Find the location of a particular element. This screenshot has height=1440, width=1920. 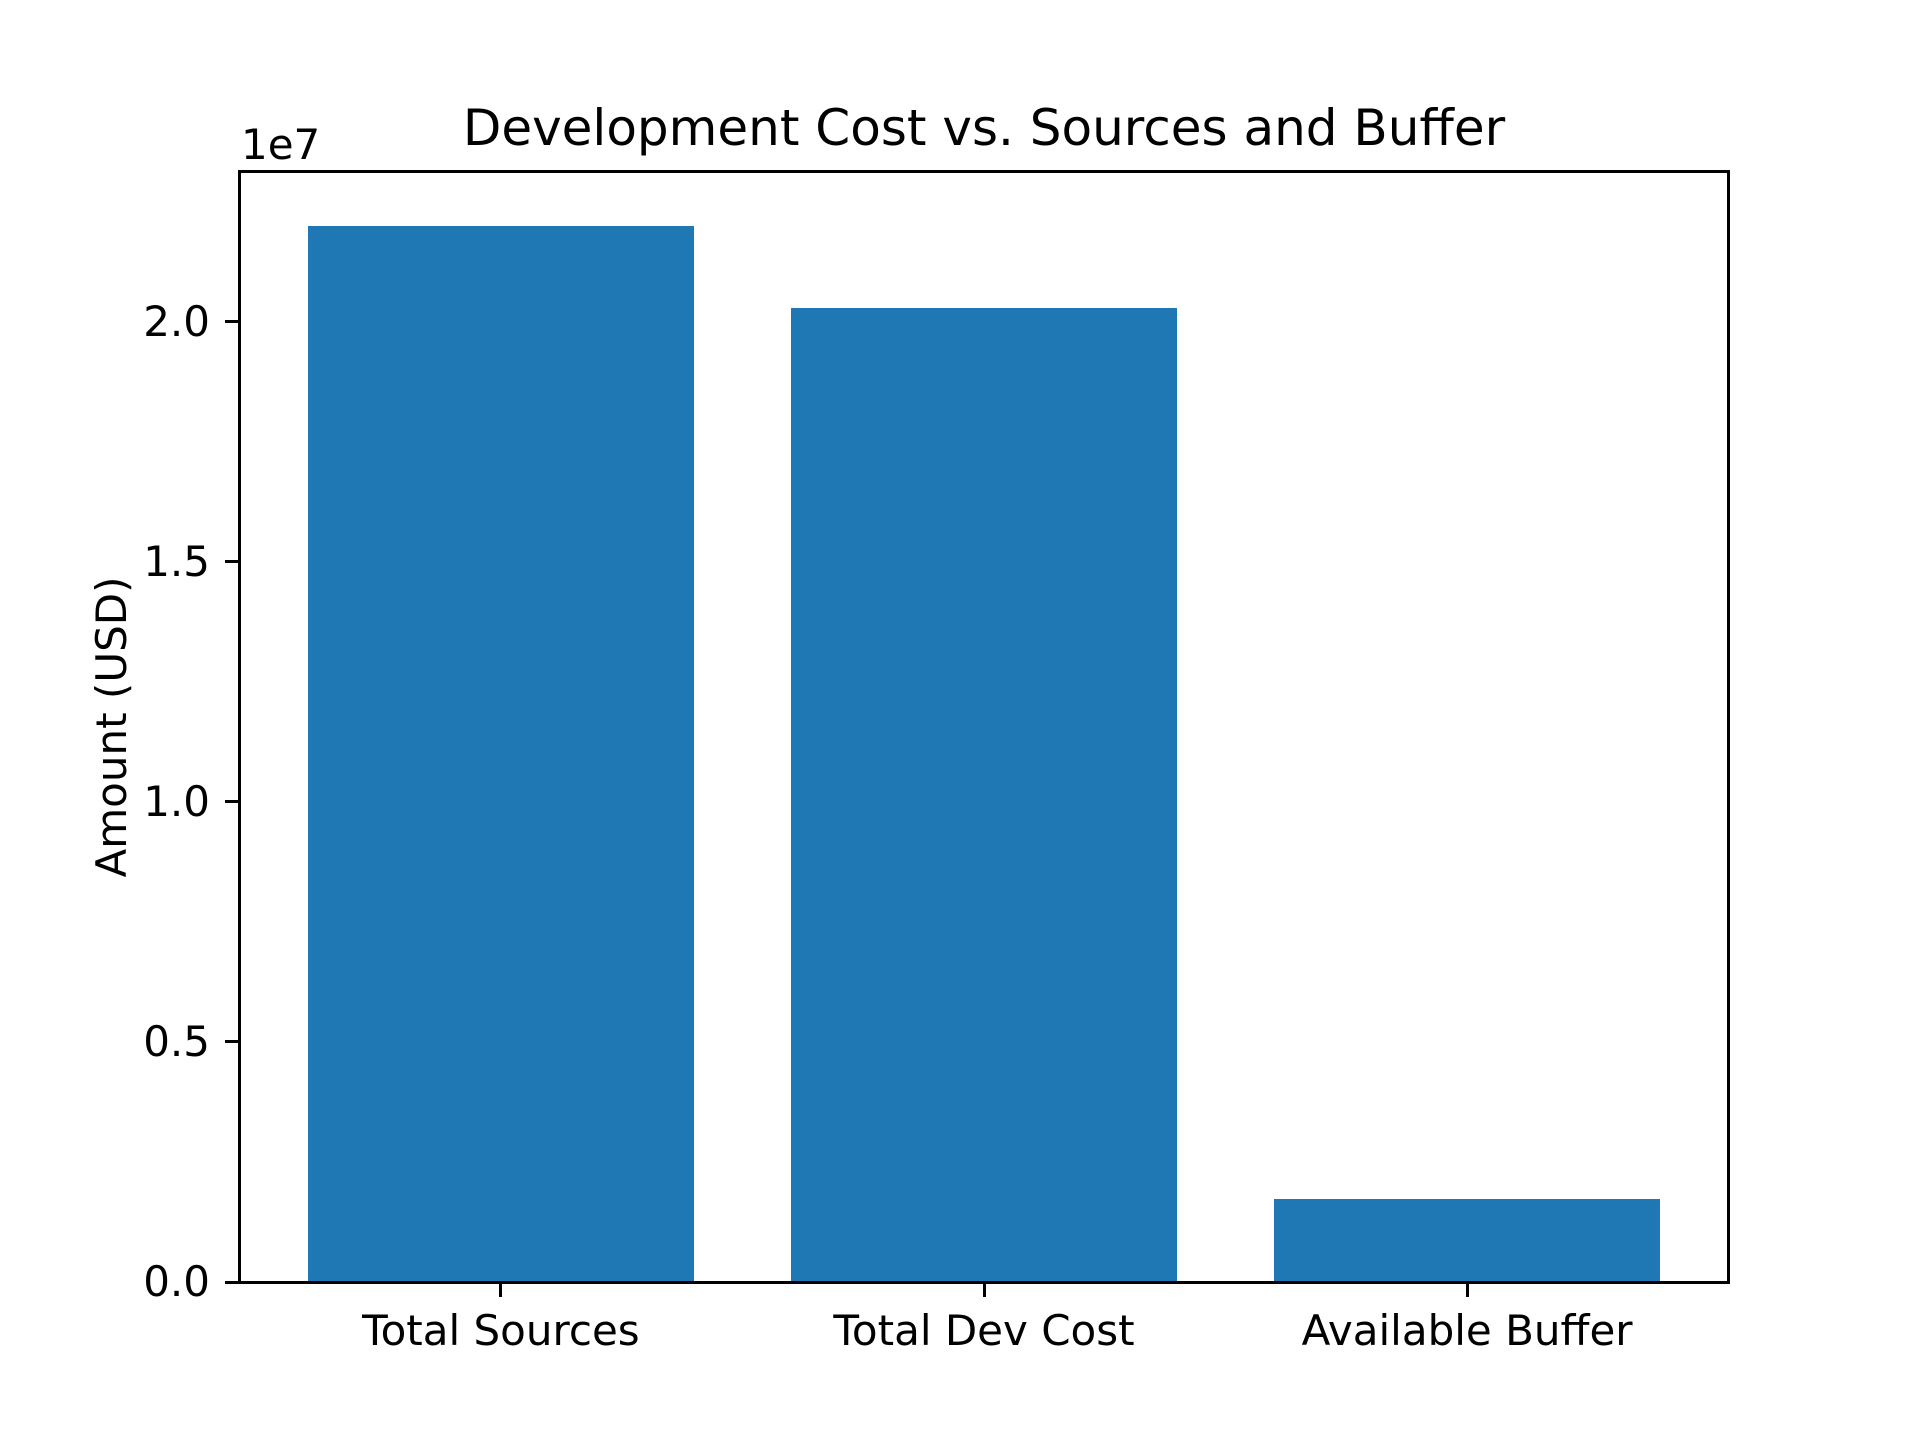

y-tick-label: 2.0 is located at coordinates (176, 321).